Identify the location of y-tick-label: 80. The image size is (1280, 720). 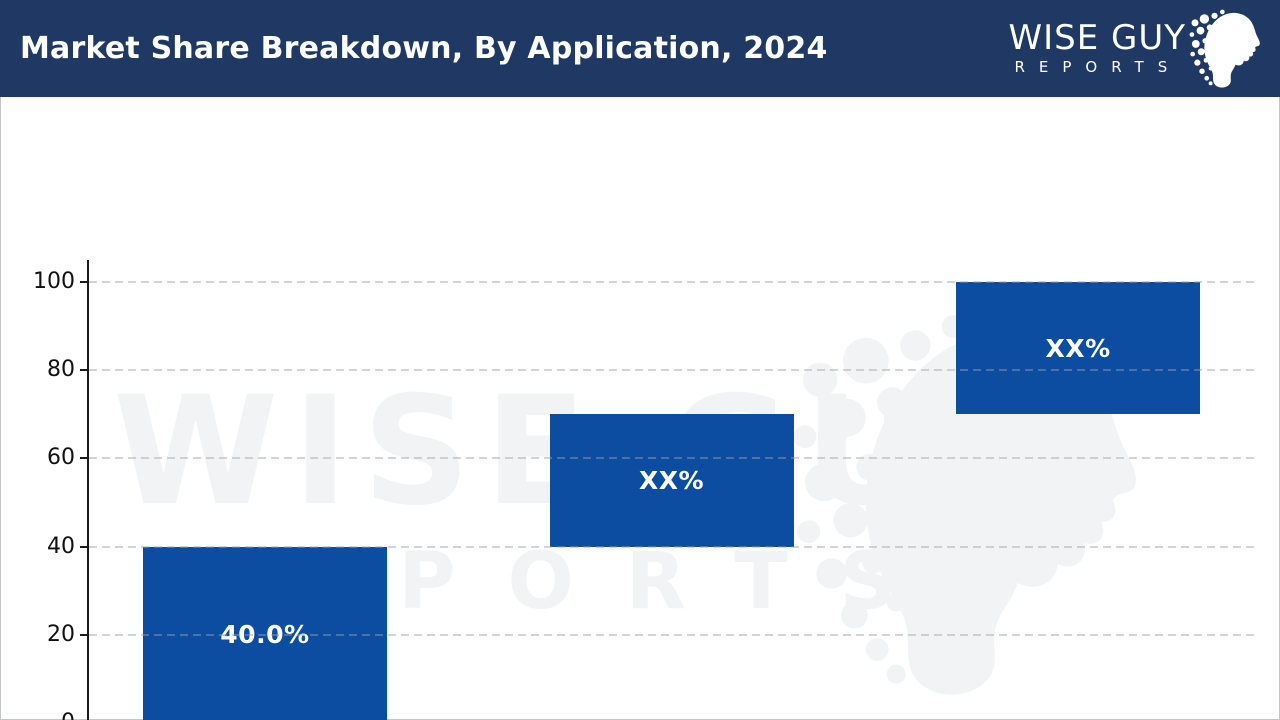
(61, 370).